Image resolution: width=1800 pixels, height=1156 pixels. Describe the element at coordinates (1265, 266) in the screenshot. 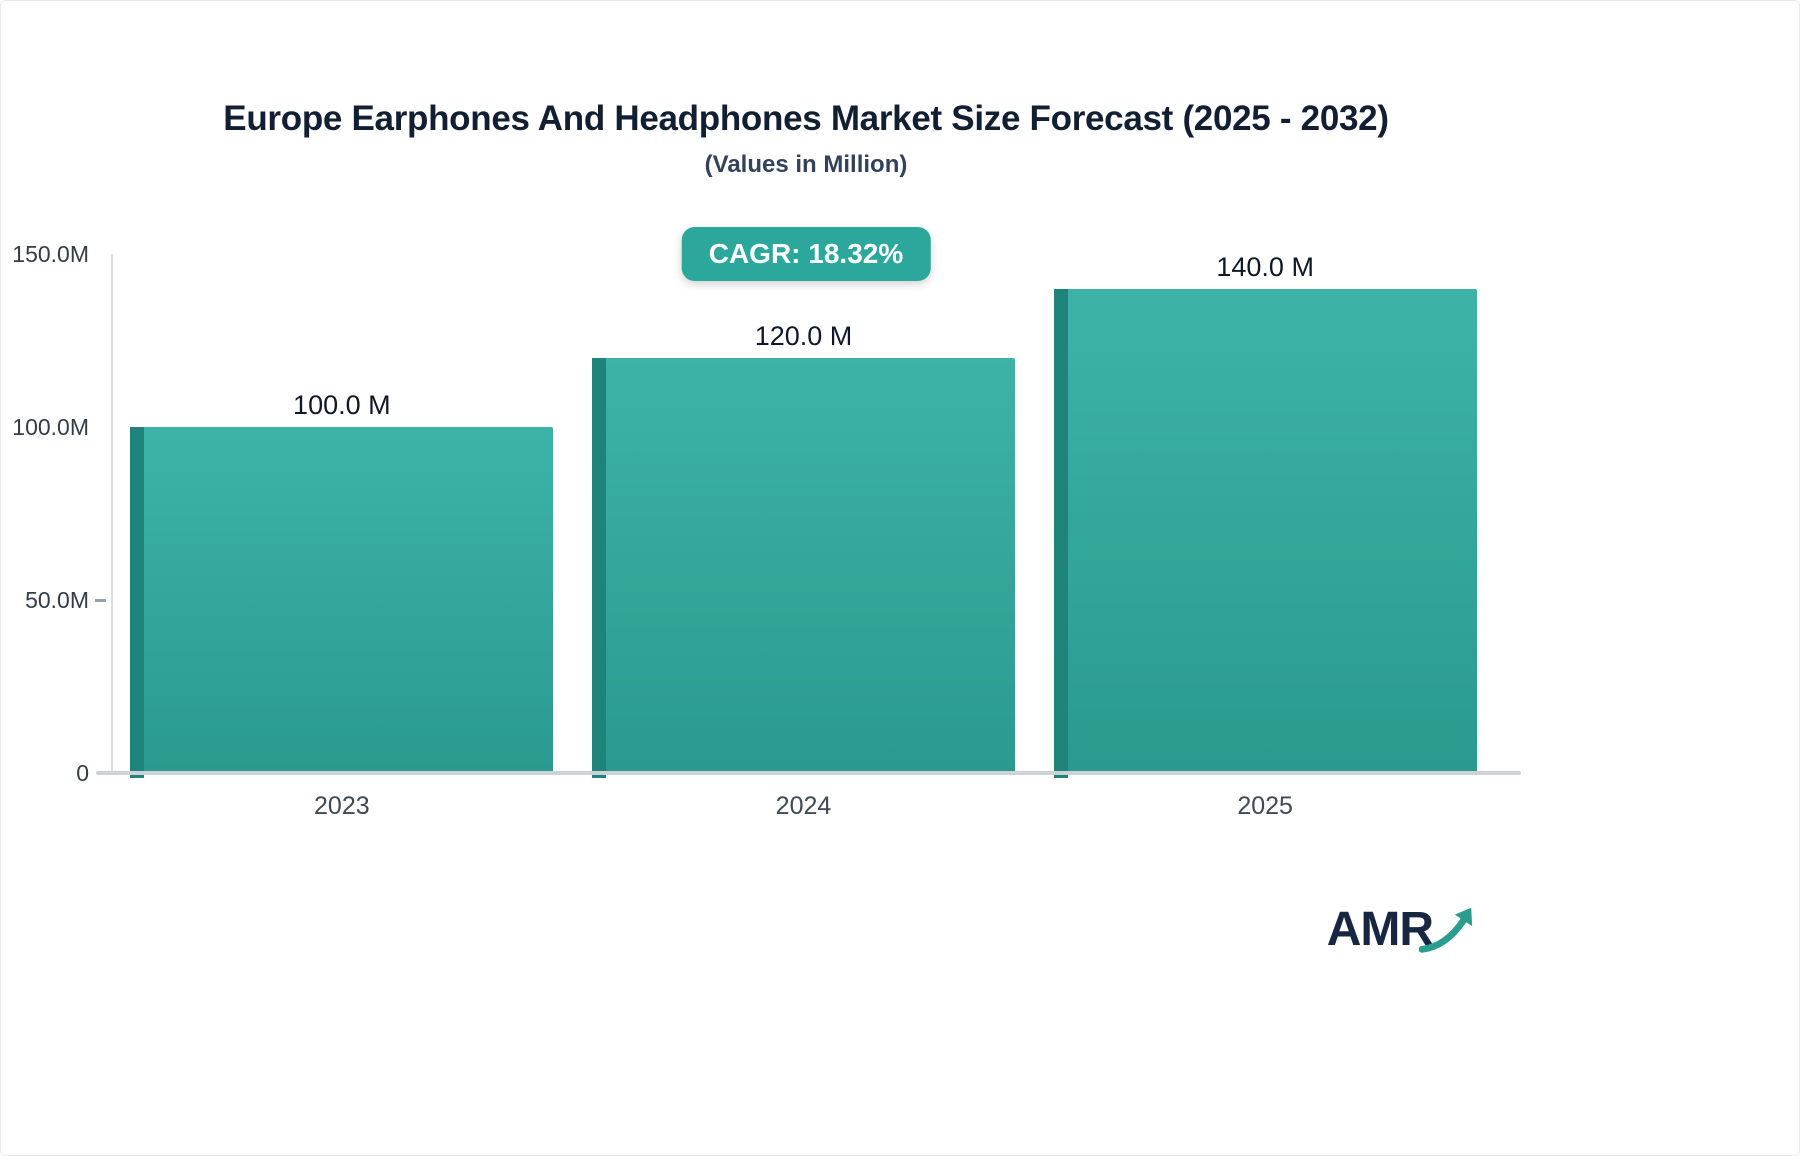

I see `bar-value-label: 140.0 M` at that location.